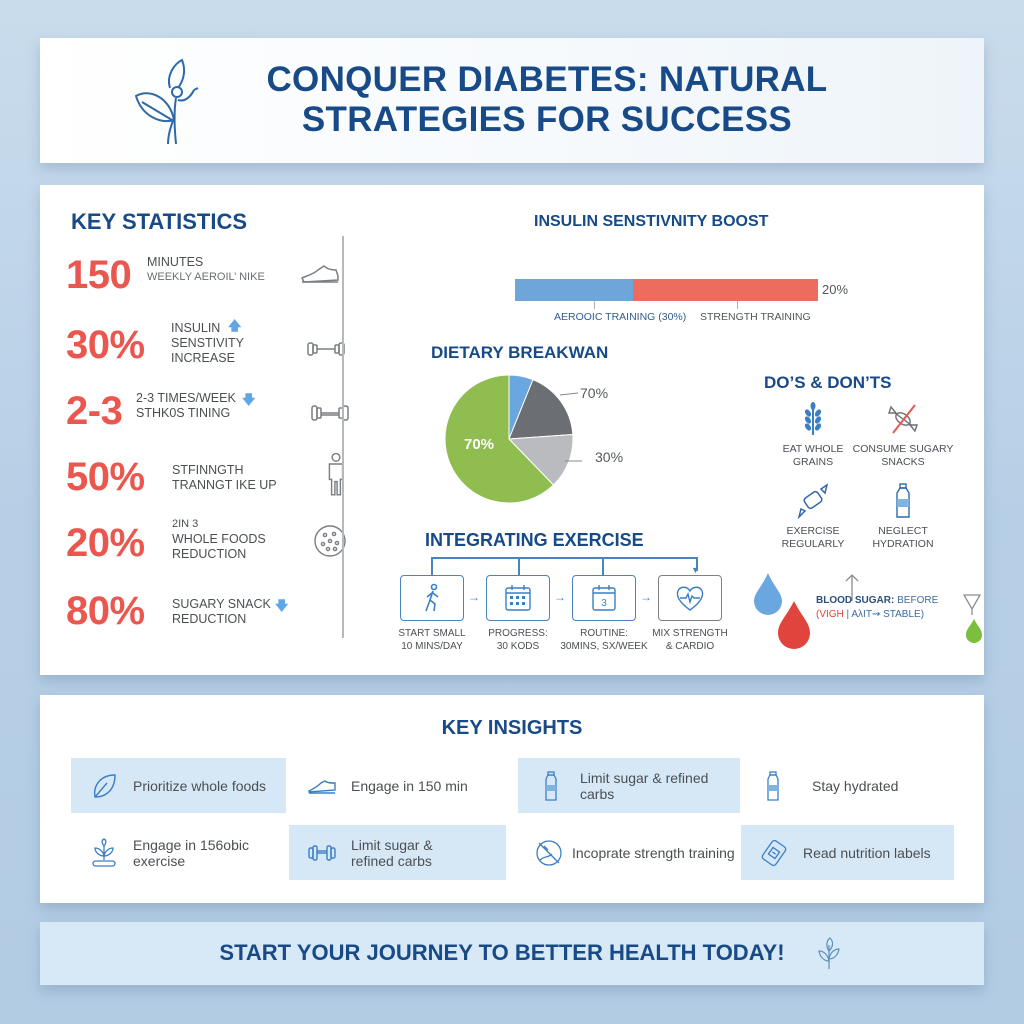  I want to click on exercise-step-start-small, so click(432, 598).